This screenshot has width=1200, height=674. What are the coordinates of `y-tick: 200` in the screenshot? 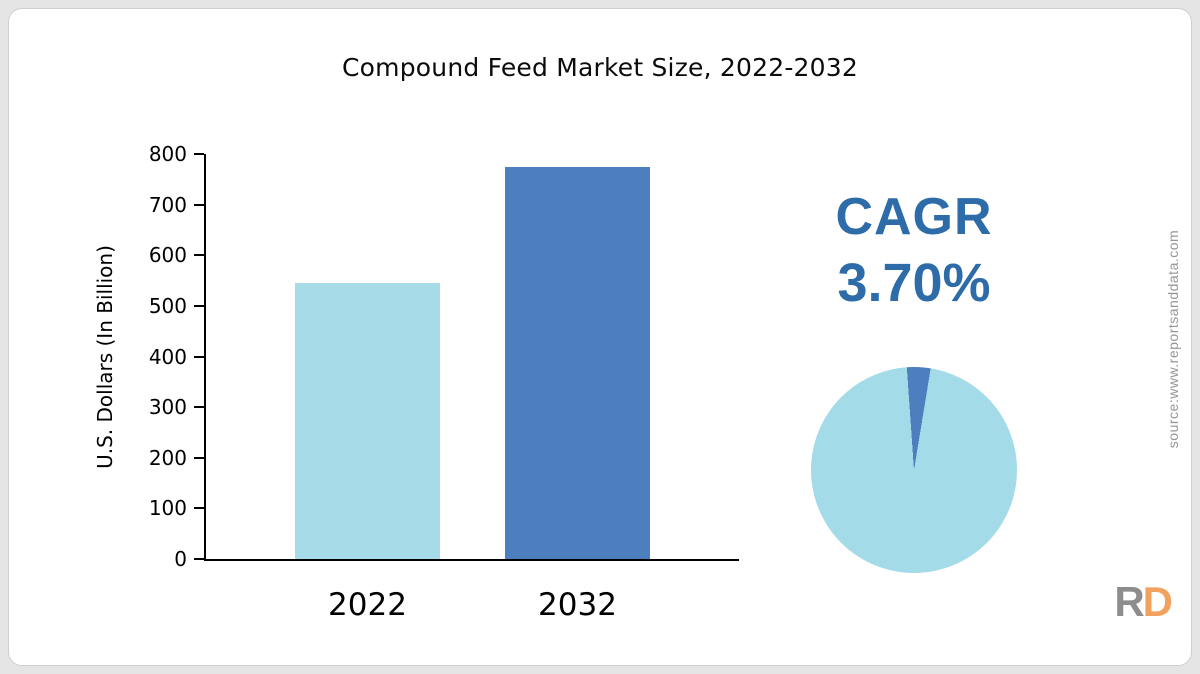 It's located at (176, 458).